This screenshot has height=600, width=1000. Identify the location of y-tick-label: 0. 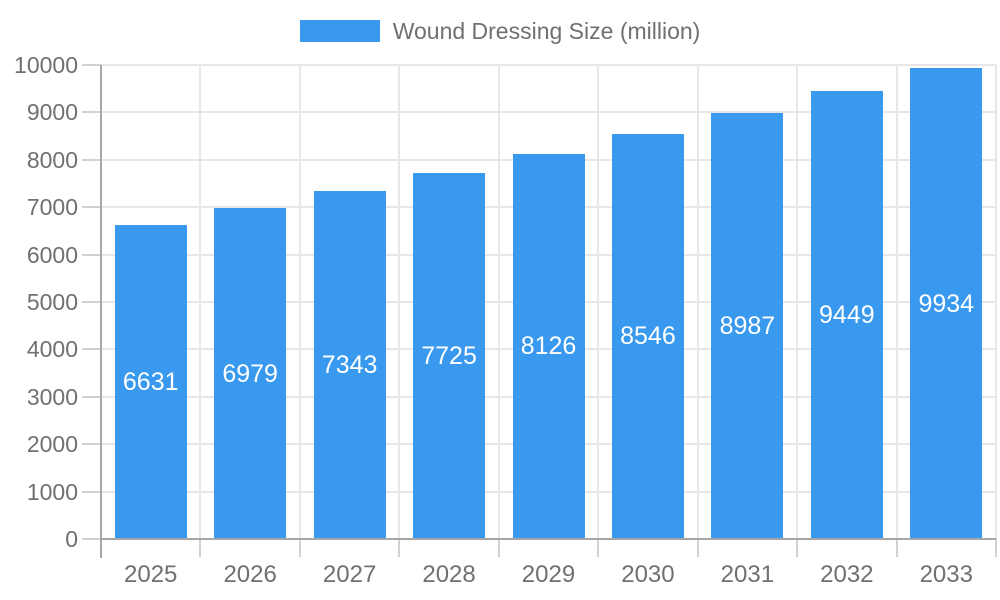
(71, 539).